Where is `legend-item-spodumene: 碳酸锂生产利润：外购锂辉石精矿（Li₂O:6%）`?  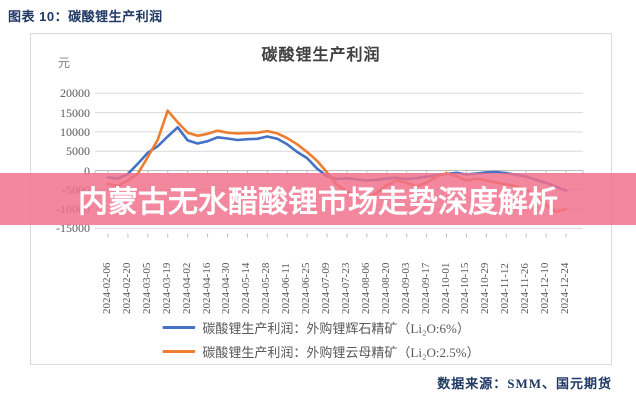
legend-item-spodumene: 碳酸锂生产利润：外购锂辉石精矿（Li₂O:6%） is located at coordinates (320, 327).